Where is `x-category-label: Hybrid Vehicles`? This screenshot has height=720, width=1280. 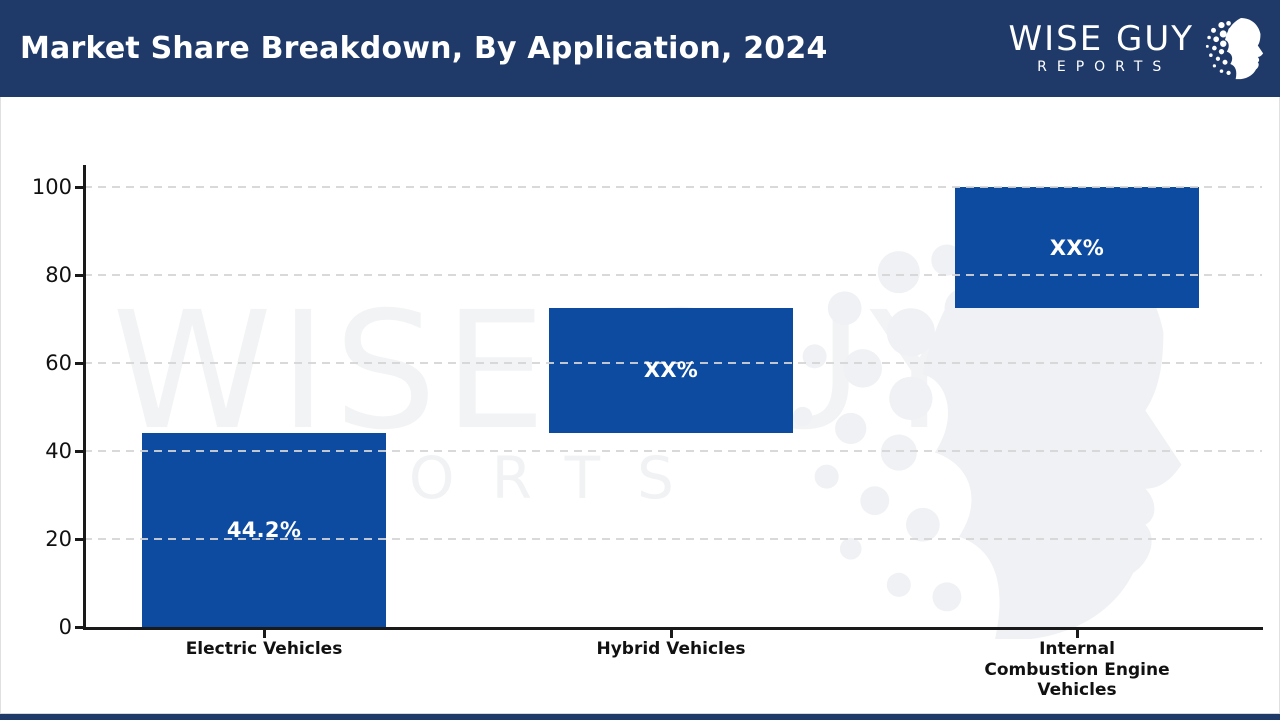
x-category-label: Hybrid Vehicles is located at coordinates (671, 649).